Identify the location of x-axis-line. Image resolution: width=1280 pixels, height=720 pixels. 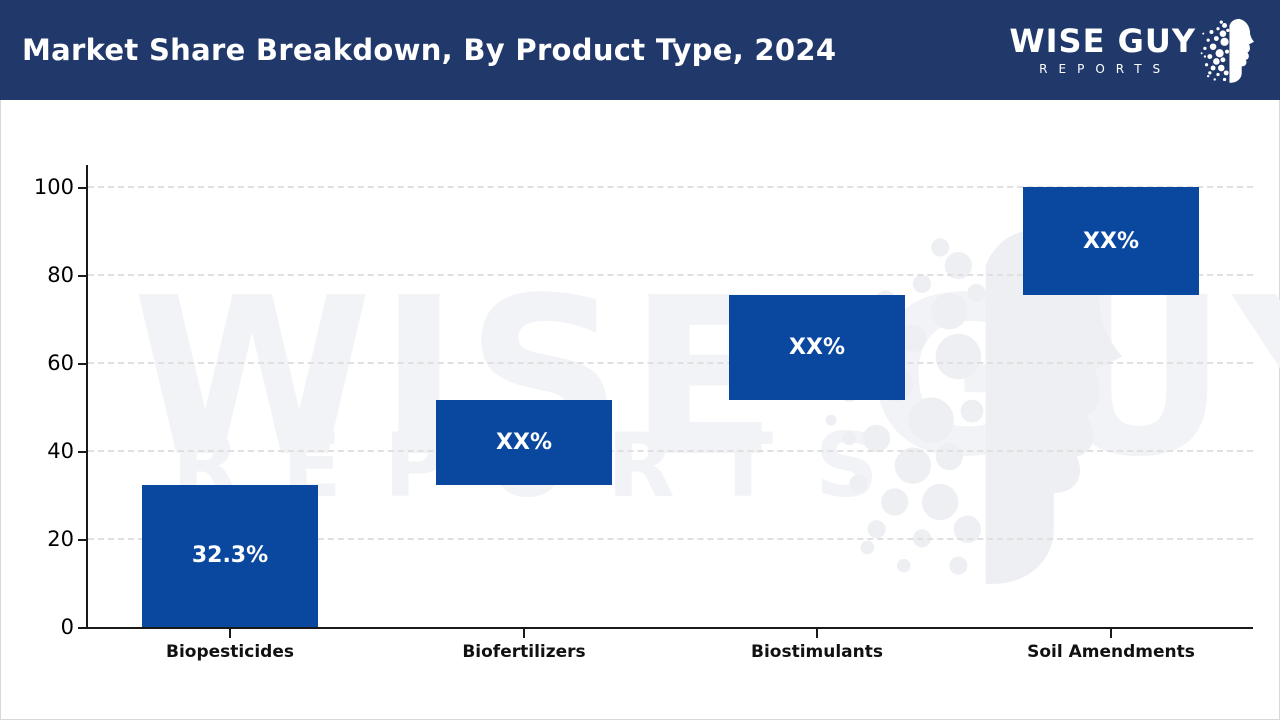
(669, 628).